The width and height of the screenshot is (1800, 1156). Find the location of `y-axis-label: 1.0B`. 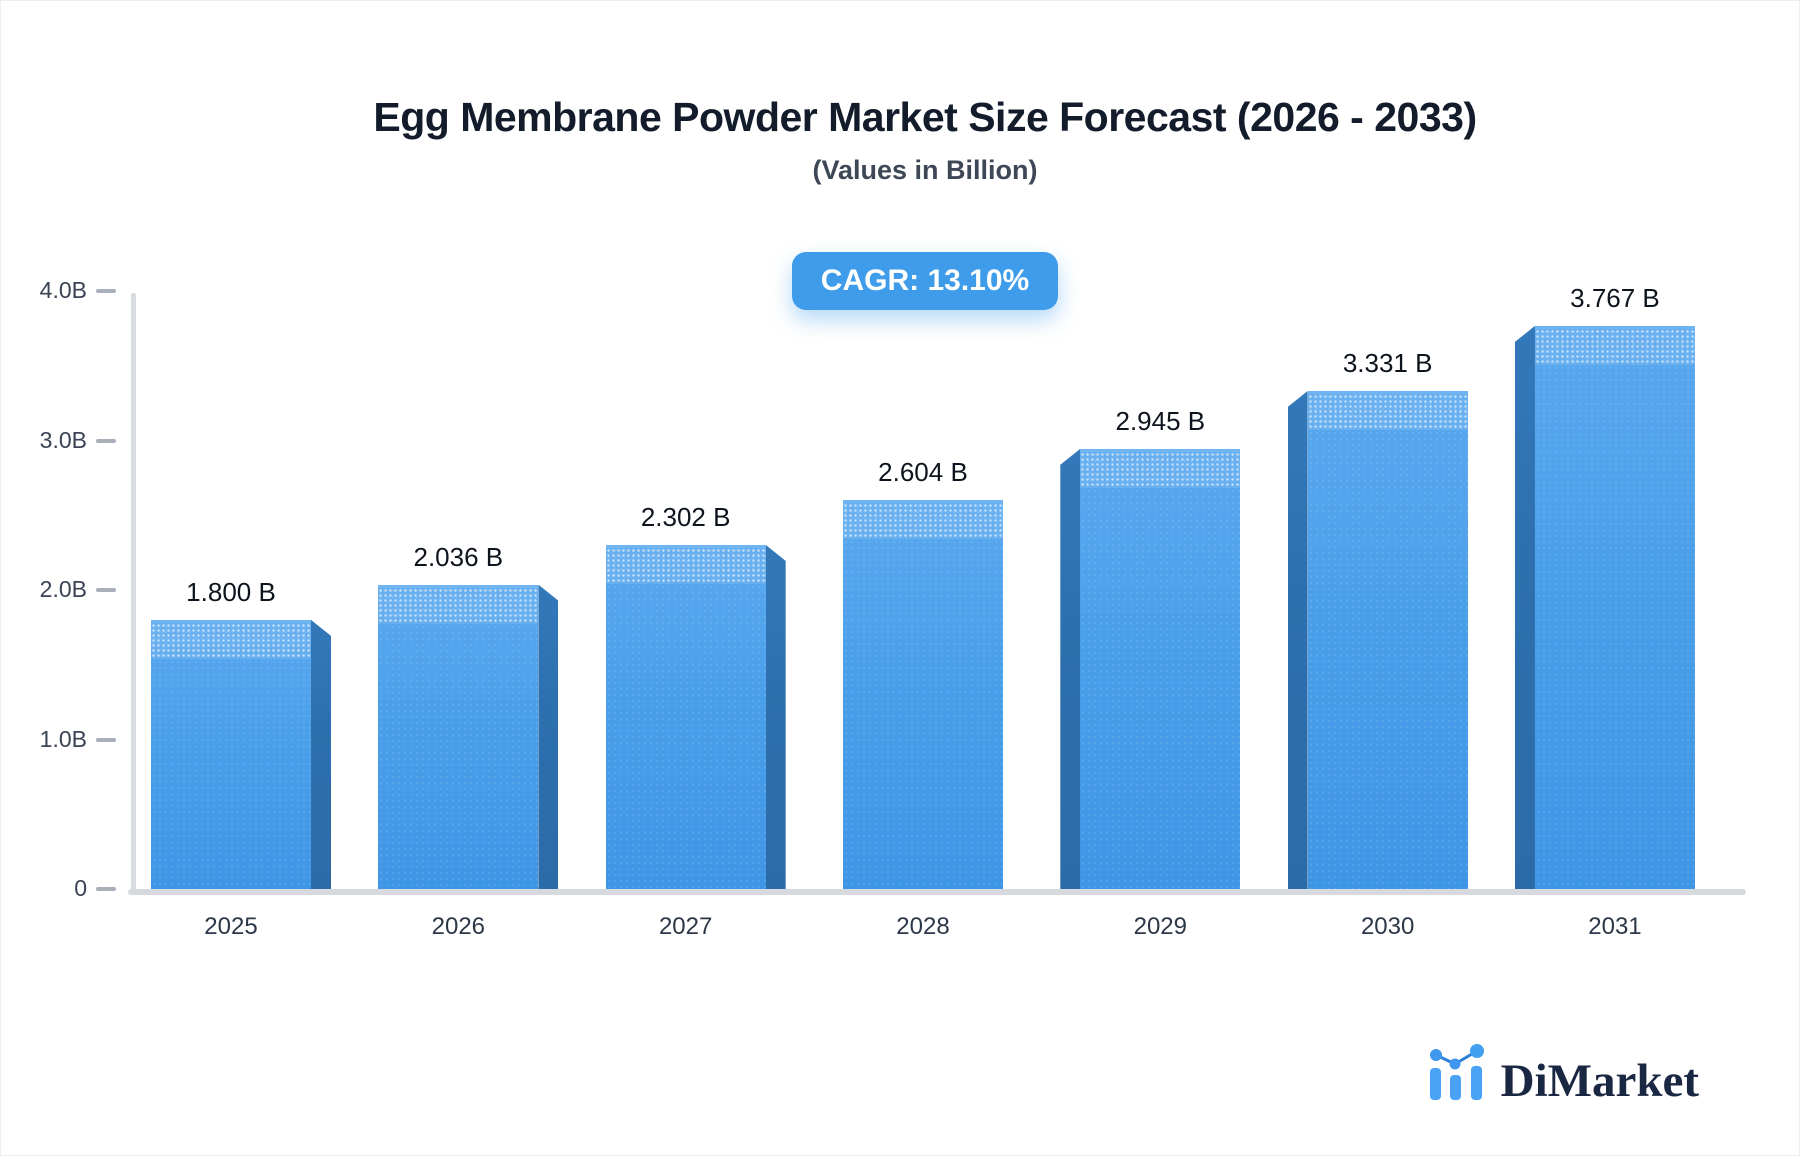

y-axis-label: 1.0B is located at coordinates (63, 738).